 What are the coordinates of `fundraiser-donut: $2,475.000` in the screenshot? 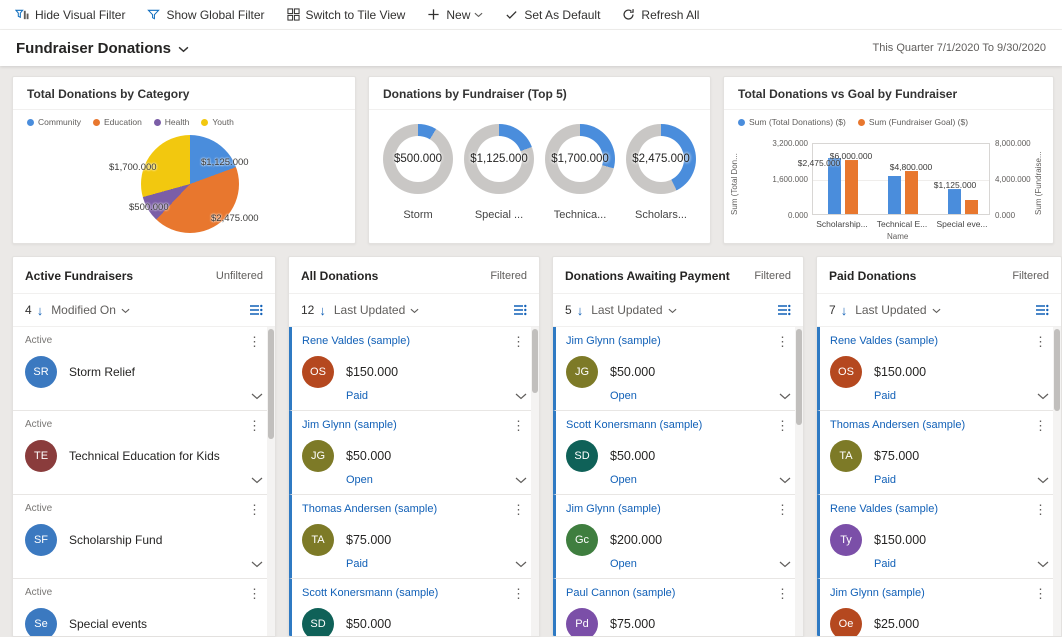 It's located at (661, 159).